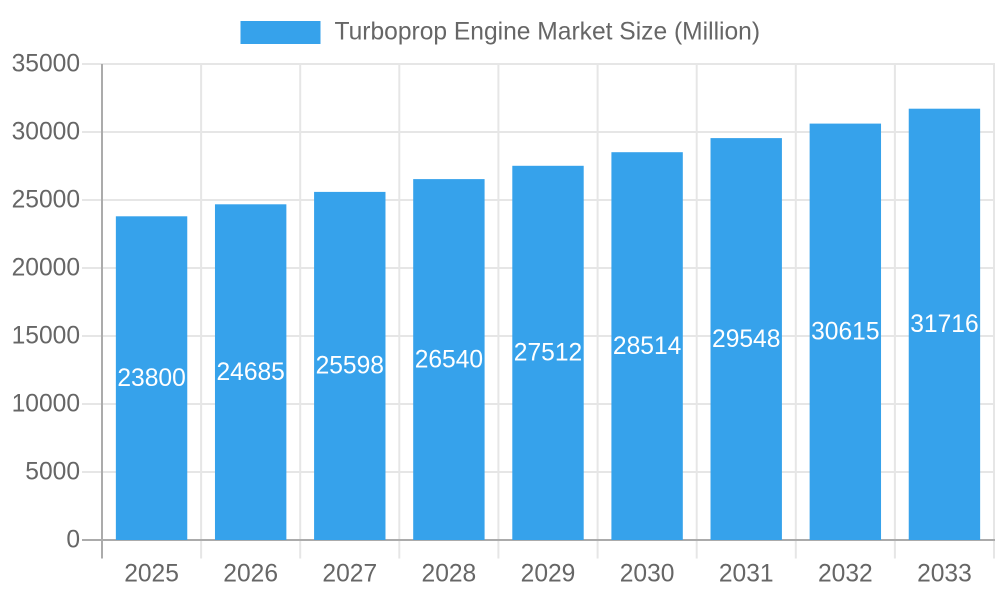 The height and width of the screenshot is (605, 1000). I want to click on svg-text: 25598, so click(350, 366).